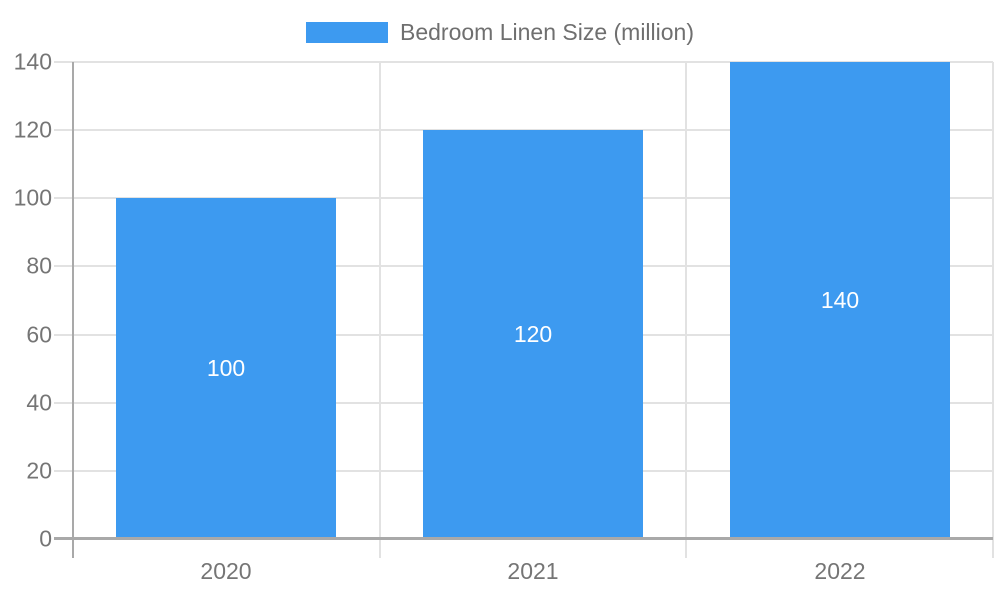  Describe the element at coordinates (39, 402) in the screenshot. I see `y-tick-label: 40` at that location.